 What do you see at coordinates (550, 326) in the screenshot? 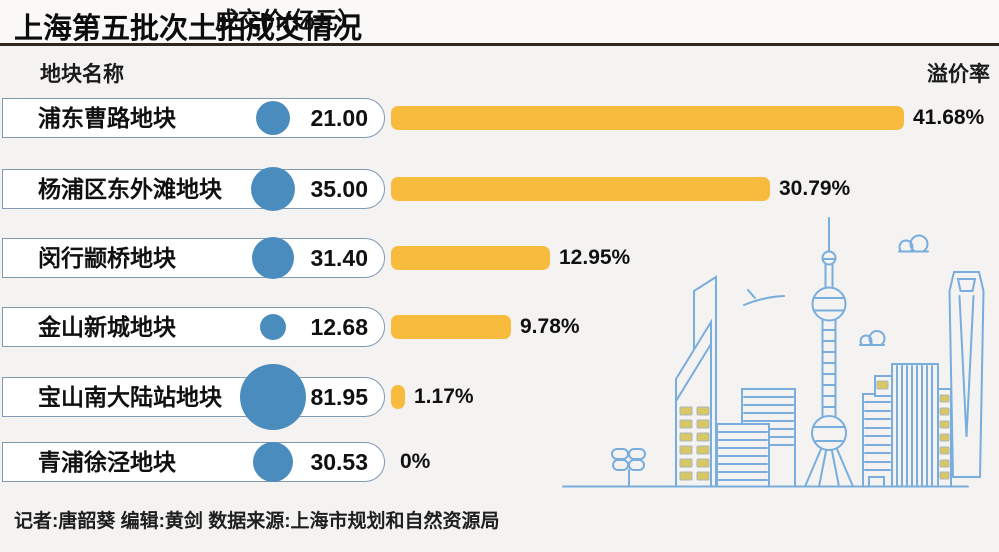
I see `premium-label: 9.78%` at bounding box center [550, 326].